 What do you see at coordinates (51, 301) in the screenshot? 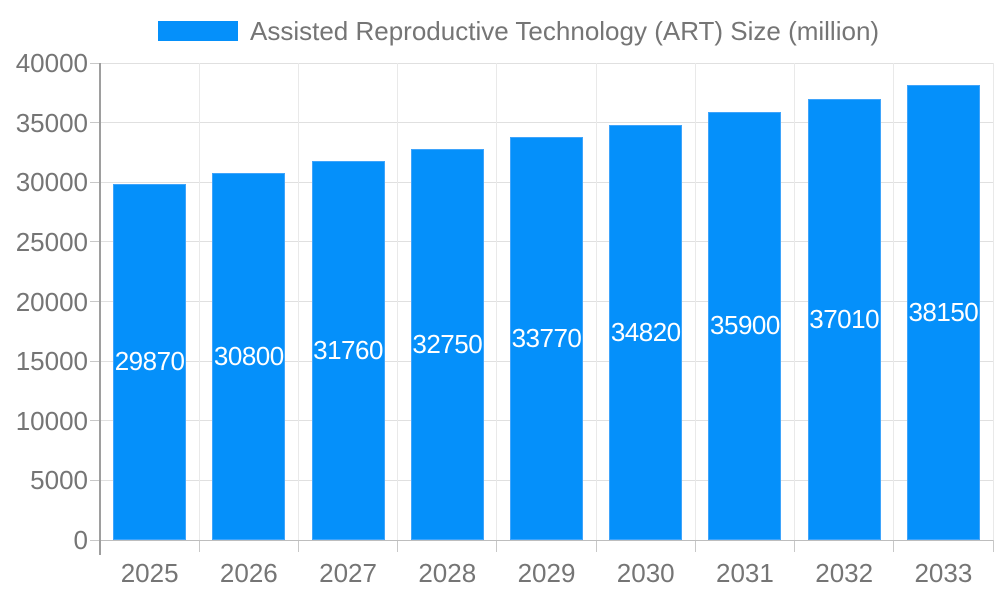
I see `y-axis-tick-label: 20000` at bounding box center [51, 301].